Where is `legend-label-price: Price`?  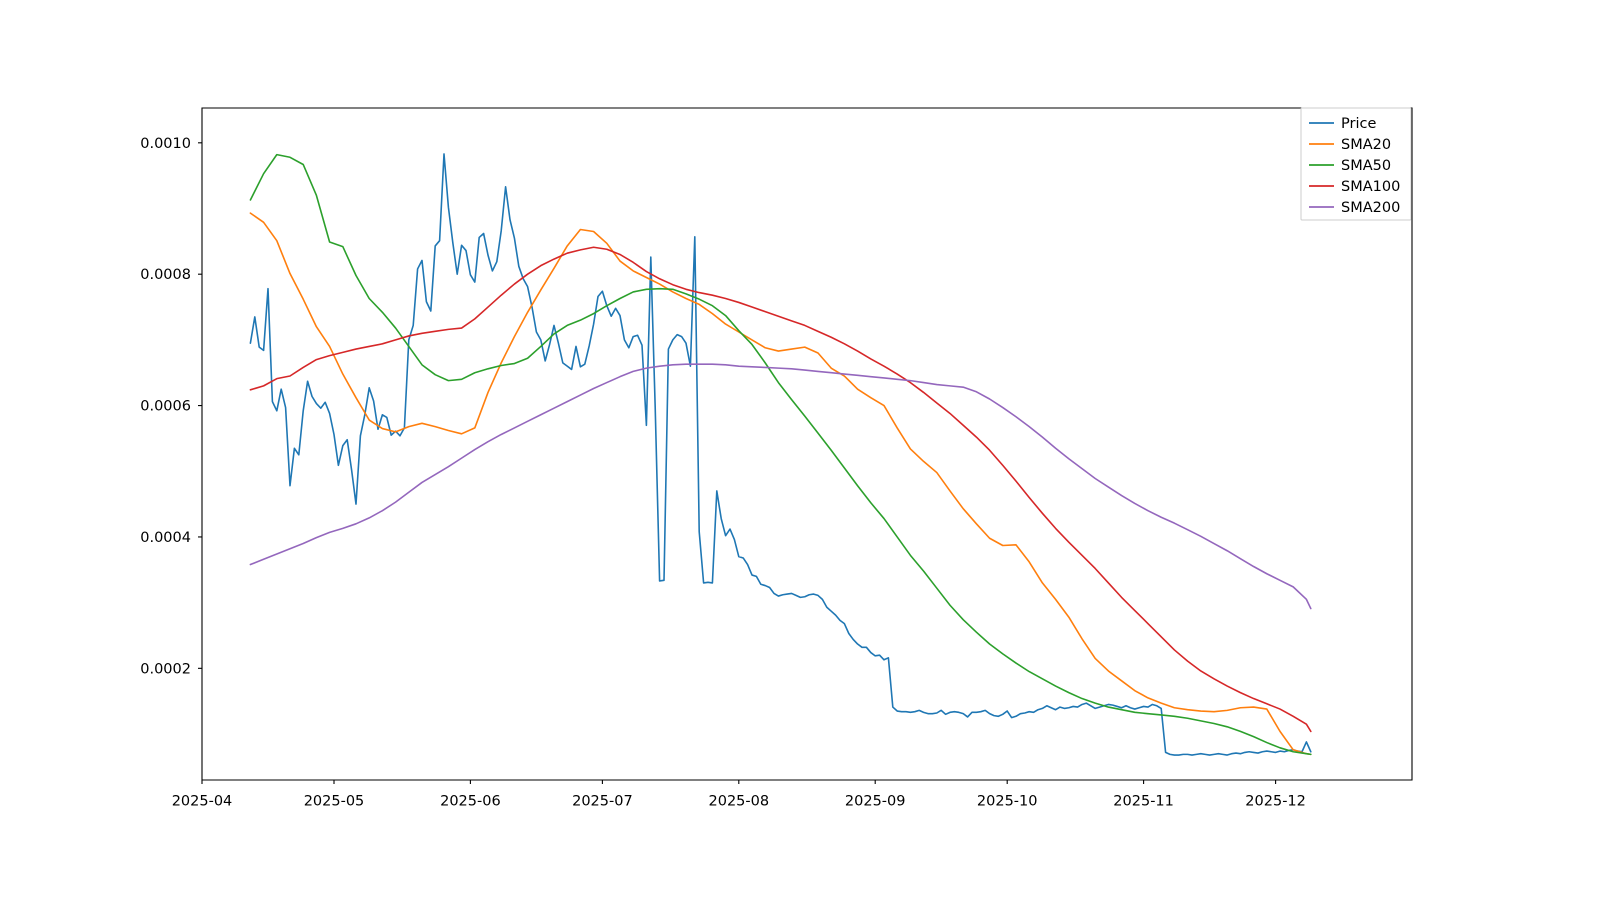
legend-label-price: Price is located at coordinates (1358, 124).